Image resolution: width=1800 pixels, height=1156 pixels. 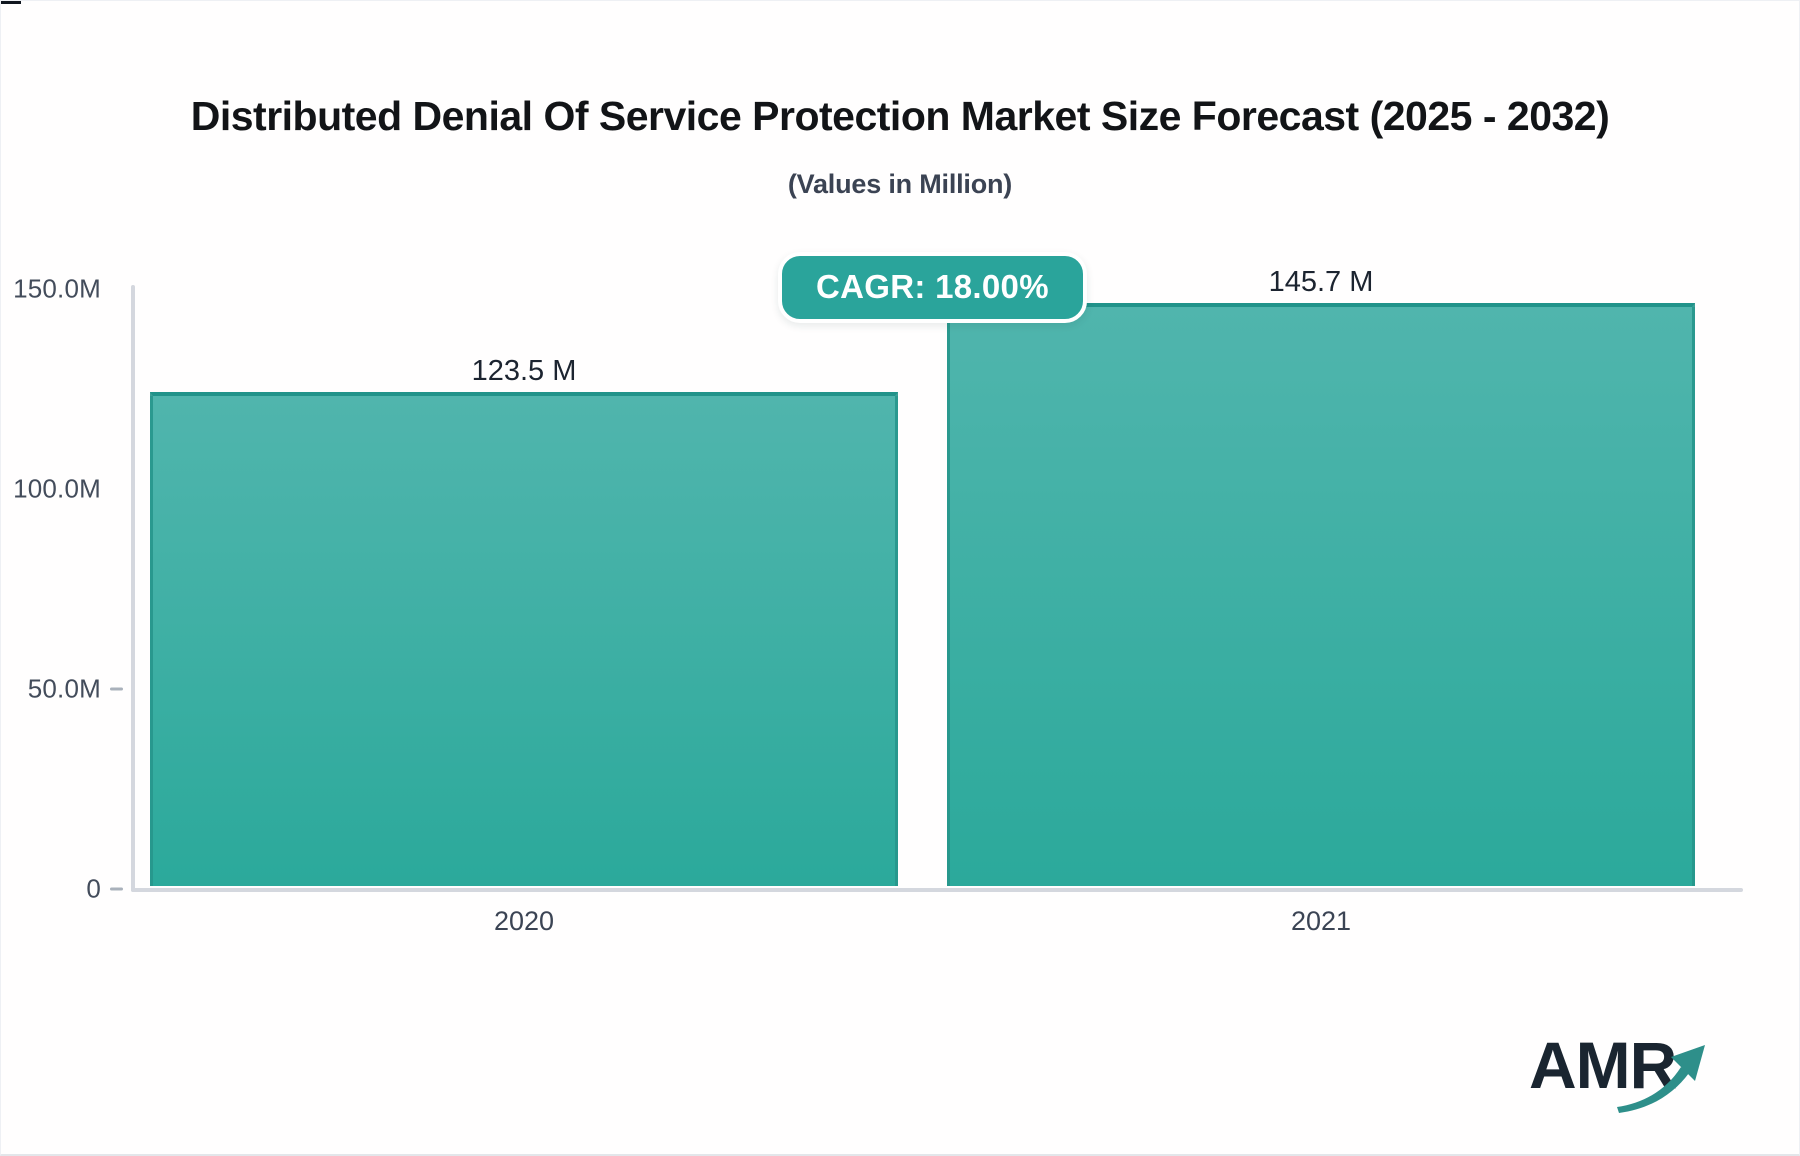 What do you see at coordinates (1321, 282) in the screenshot?
I see `bar-value-label: 145.7 M` at bounding box center [1321, 282].